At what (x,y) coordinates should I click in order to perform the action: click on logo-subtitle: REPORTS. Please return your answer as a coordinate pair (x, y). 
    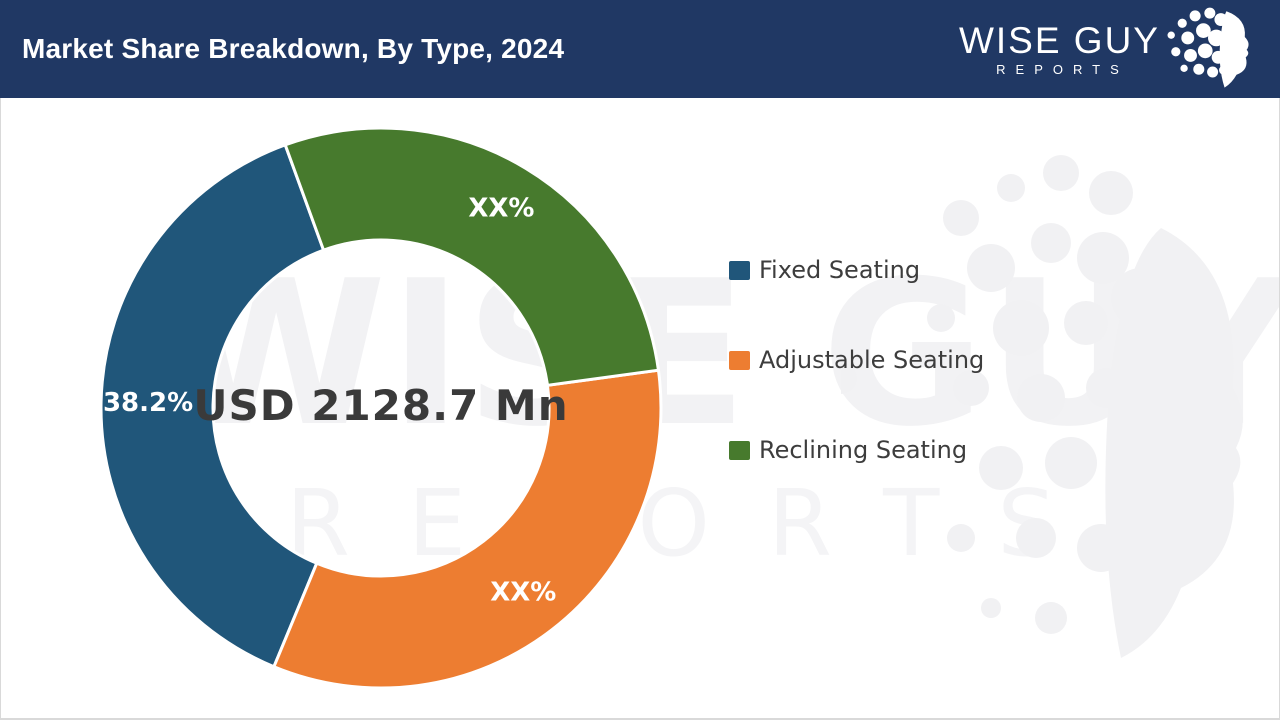
    Looking at the image, I should click on (1062, 69).